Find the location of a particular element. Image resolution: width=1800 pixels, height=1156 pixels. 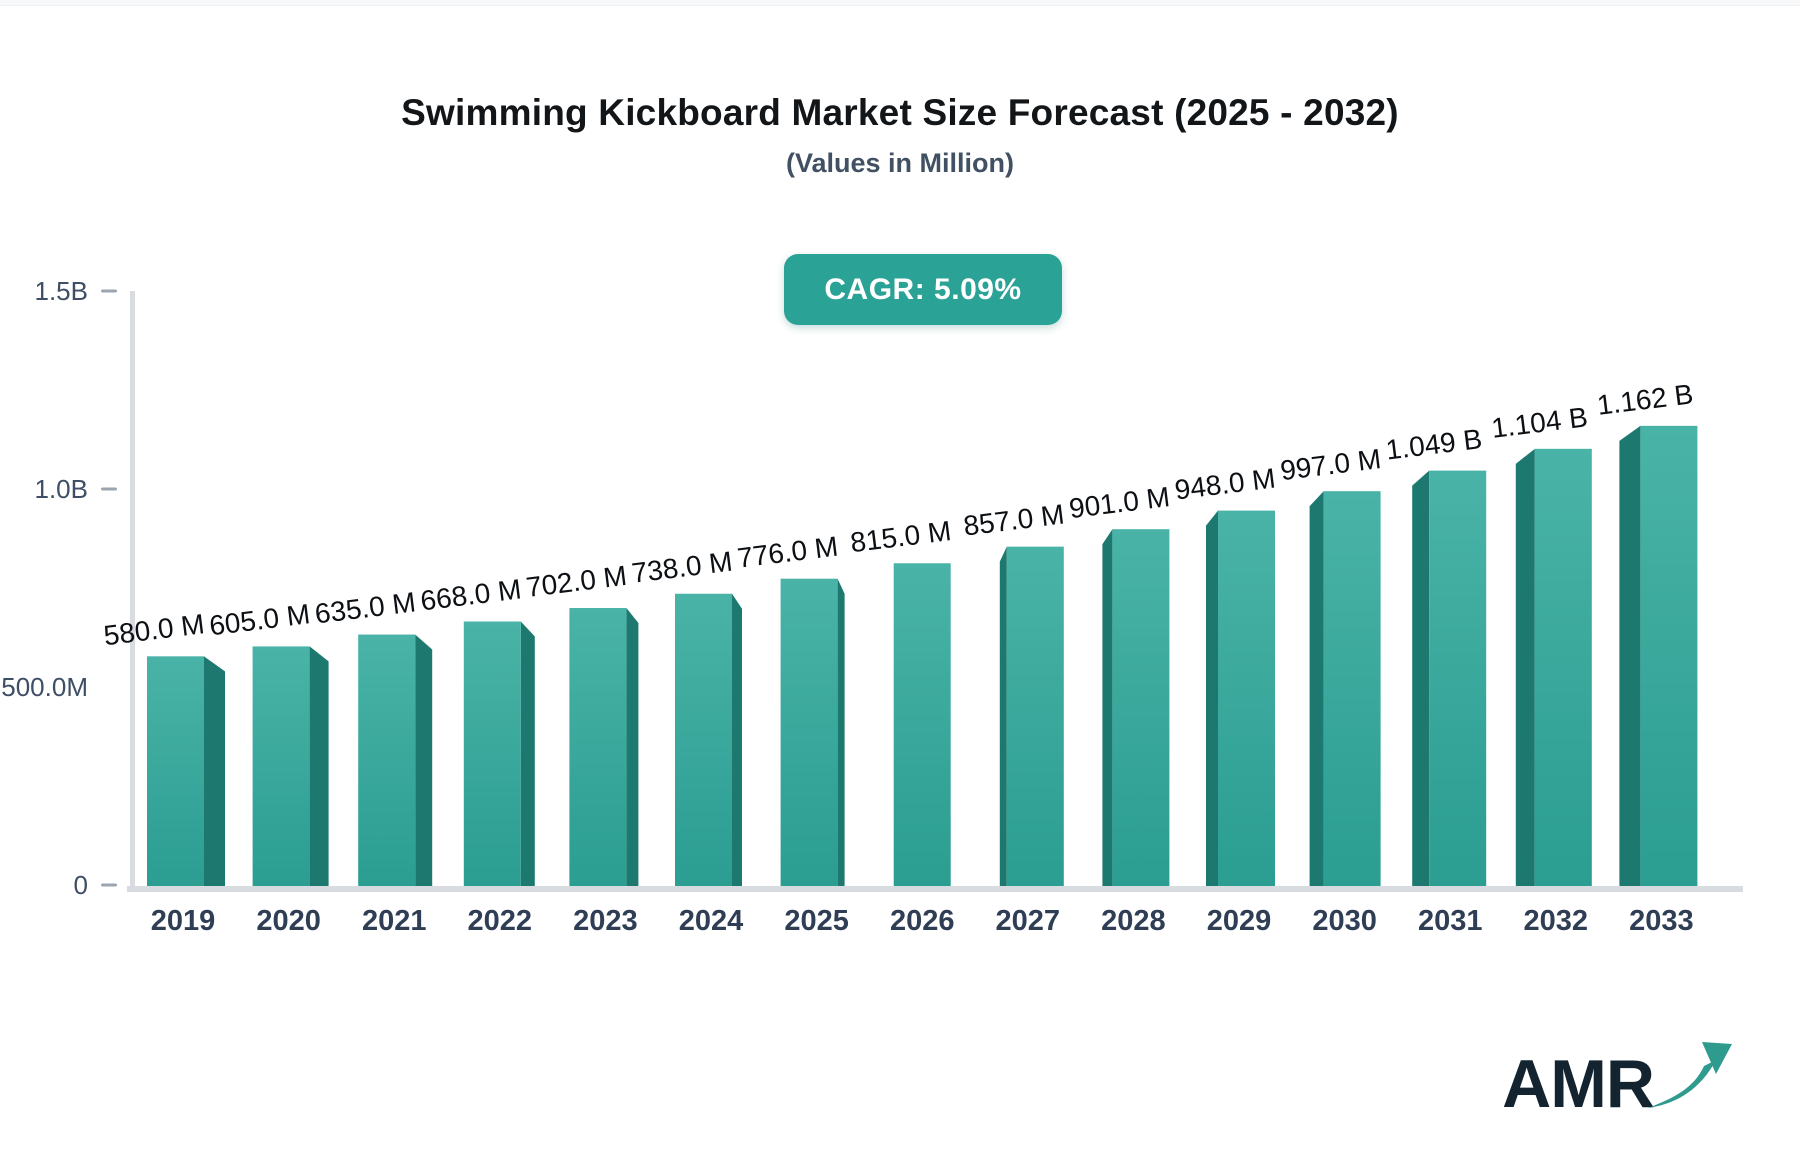

x-category-label: 2026 is located at coordinates (922, 921).